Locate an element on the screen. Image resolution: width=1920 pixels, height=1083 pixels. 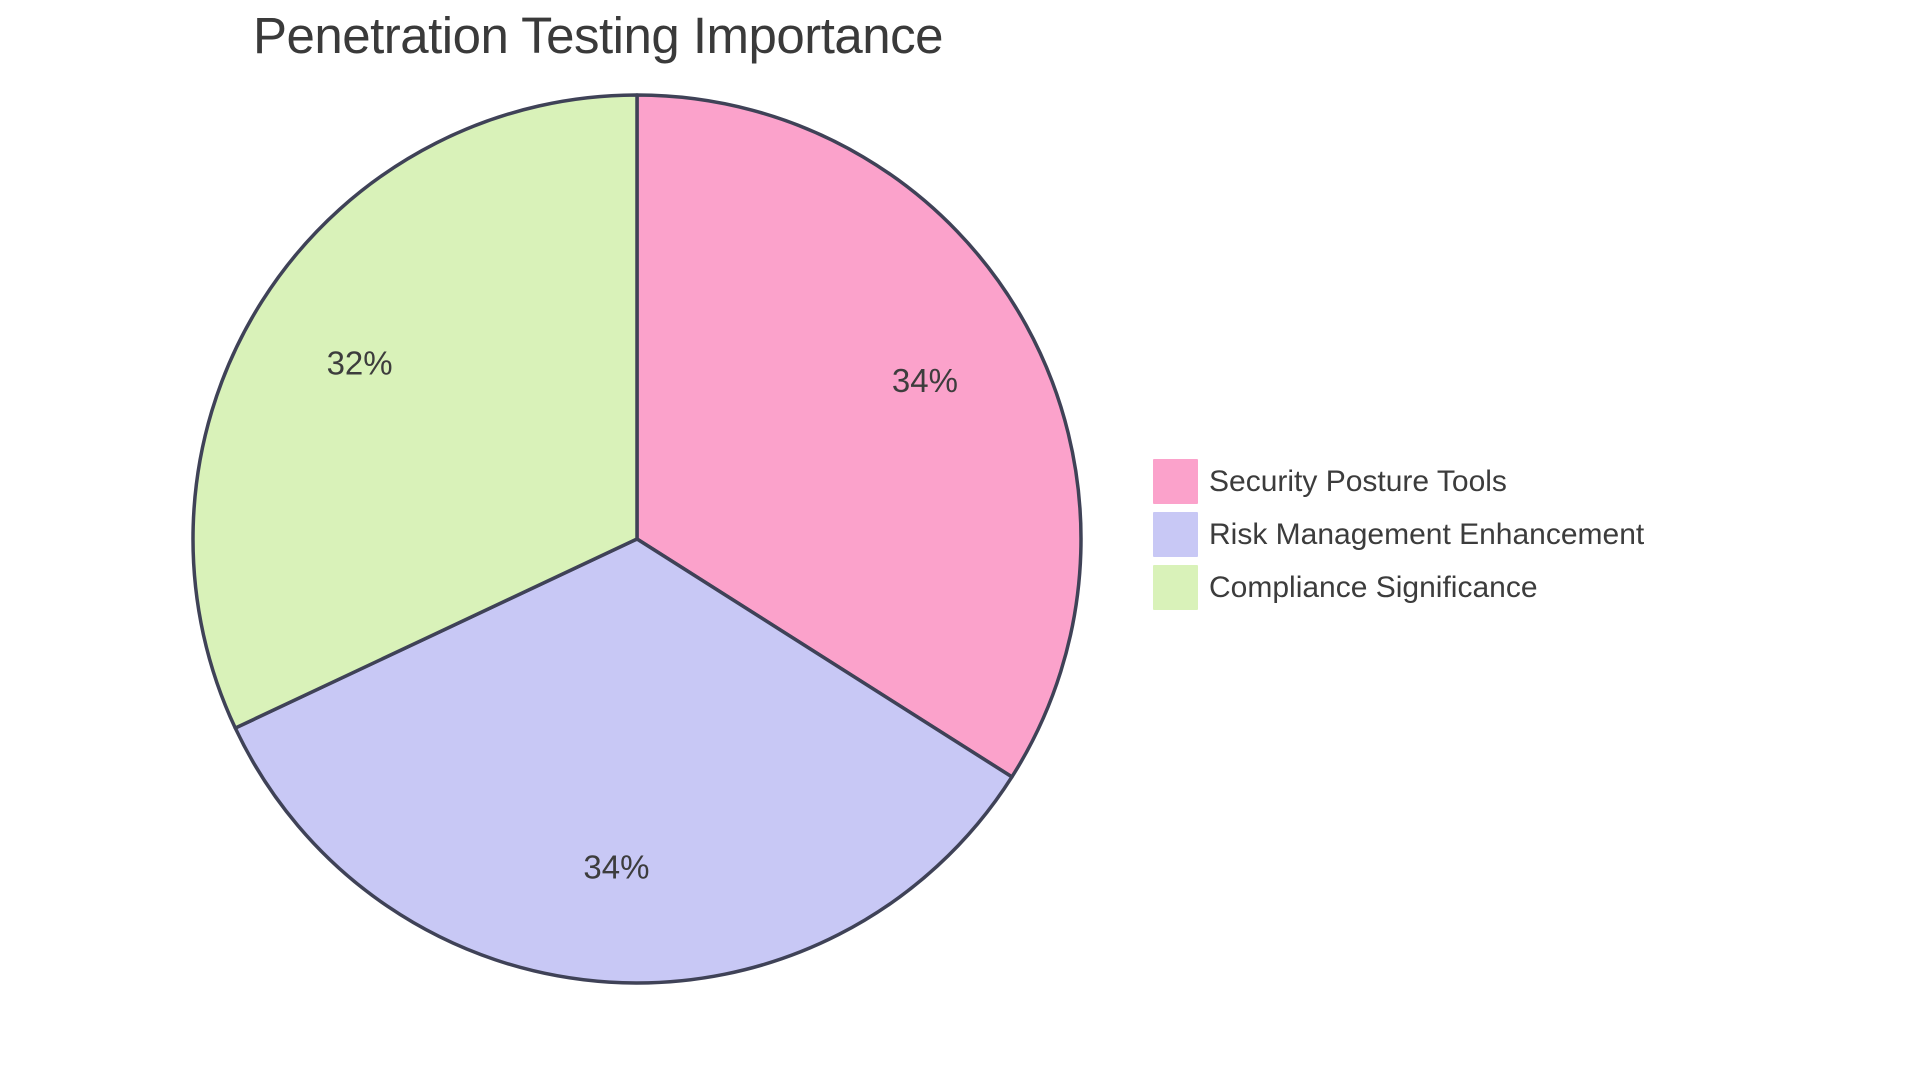
pie-slice-security-posture-tools is located at coordinates (859, 436).